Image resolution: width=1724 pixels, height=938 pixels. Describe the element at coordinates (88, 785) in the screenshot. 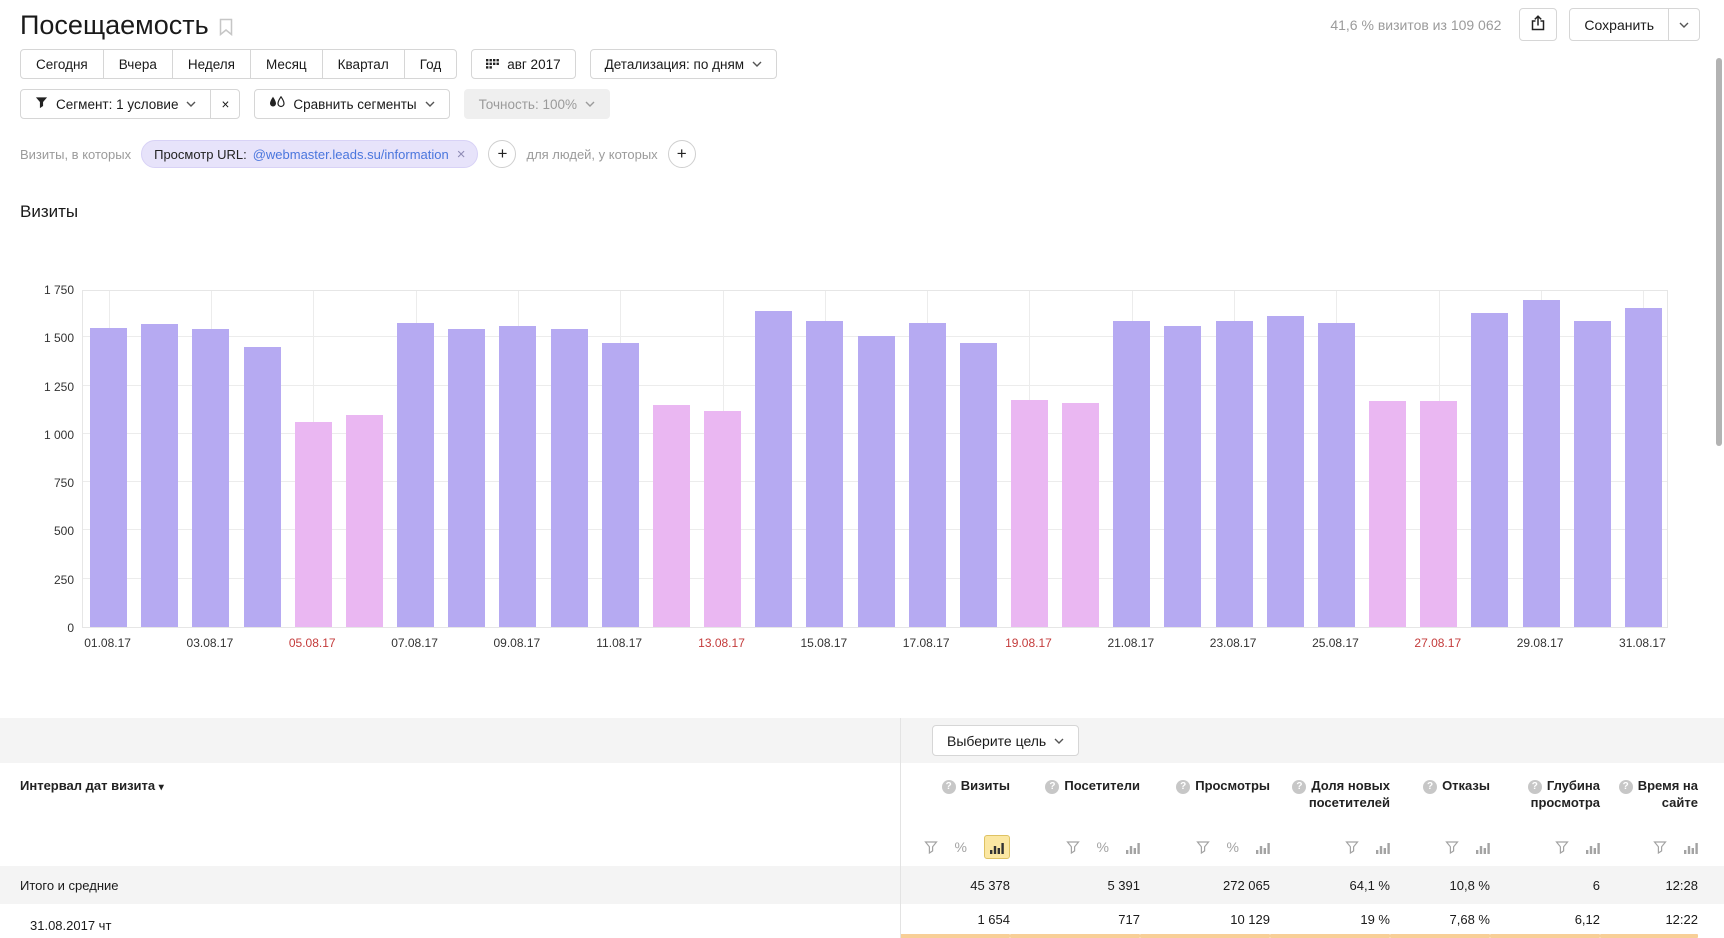

I see `date-interval-label: Интервал дат визита` at that location.